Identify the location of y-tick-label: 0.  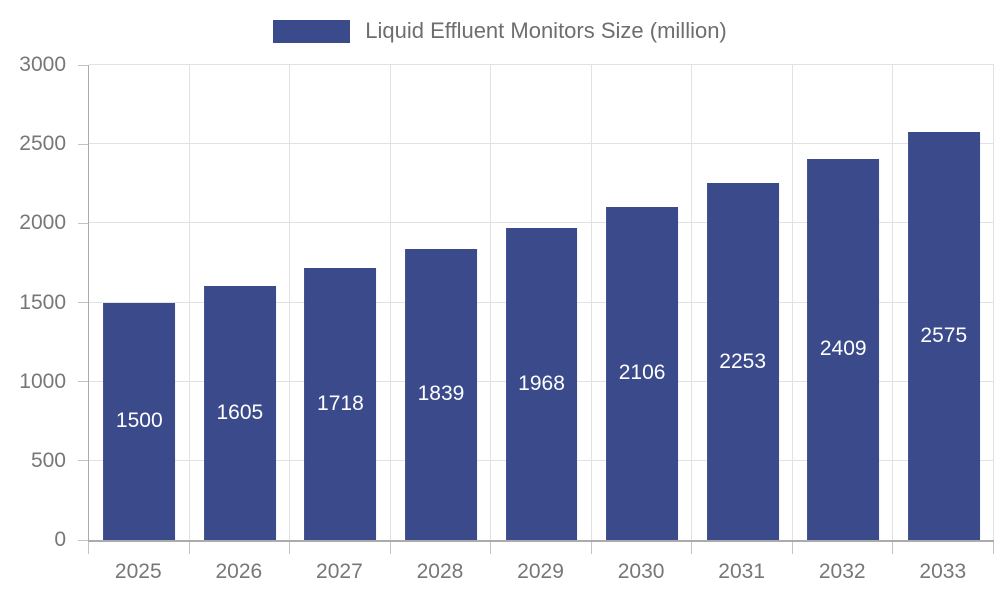
(60, 539).